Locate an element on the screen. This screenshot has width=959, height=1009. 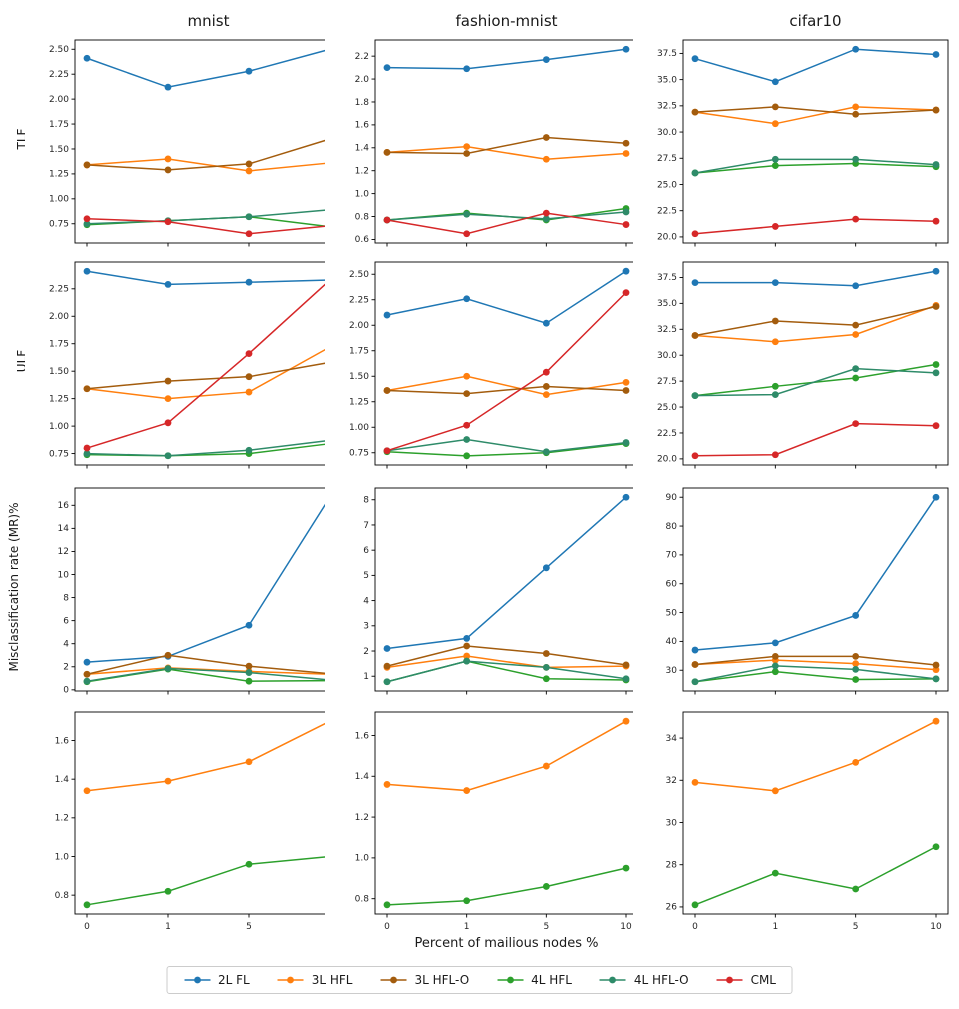
svg-text: 1.6 is located at coordinates (362, 736).